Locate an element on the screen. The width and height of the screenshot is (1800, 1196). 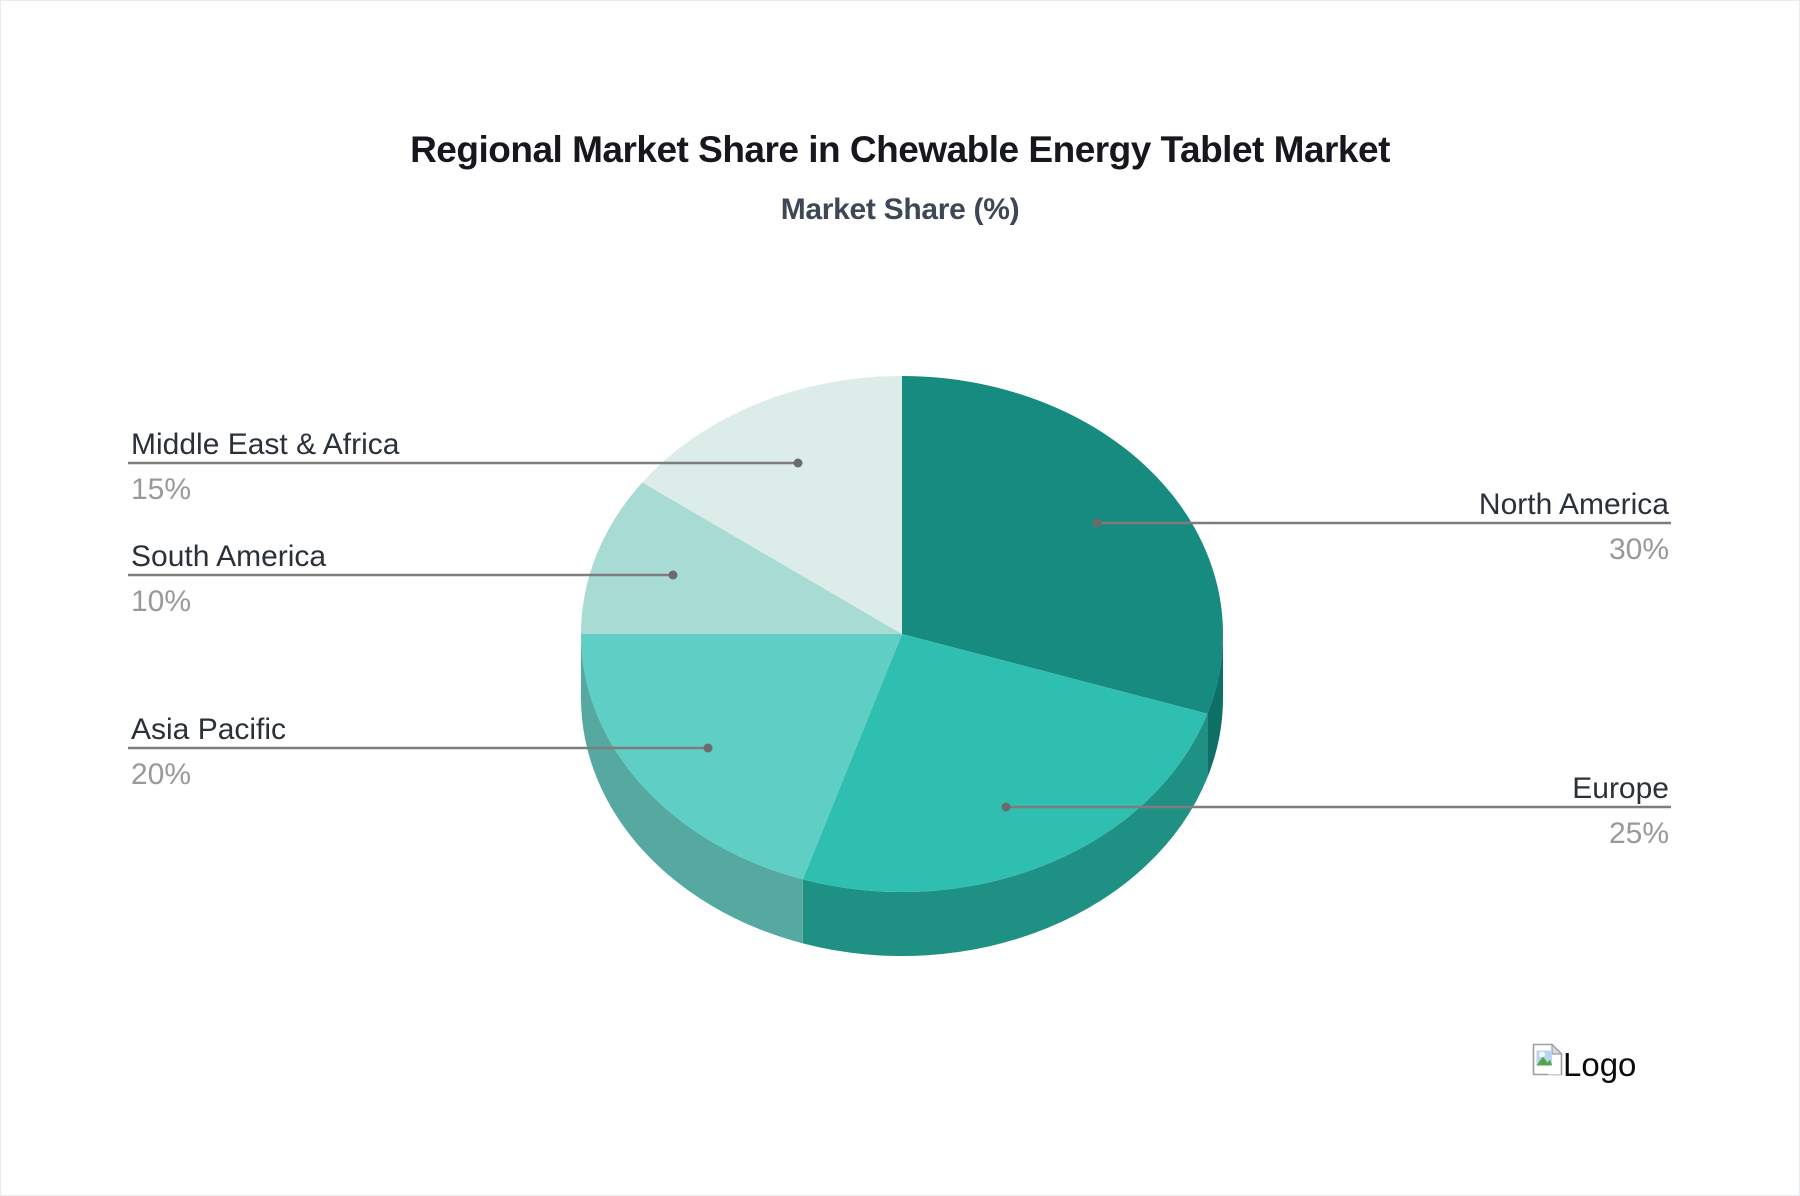
slice-label: Asia Pacific is located at coordinates (209, 729).